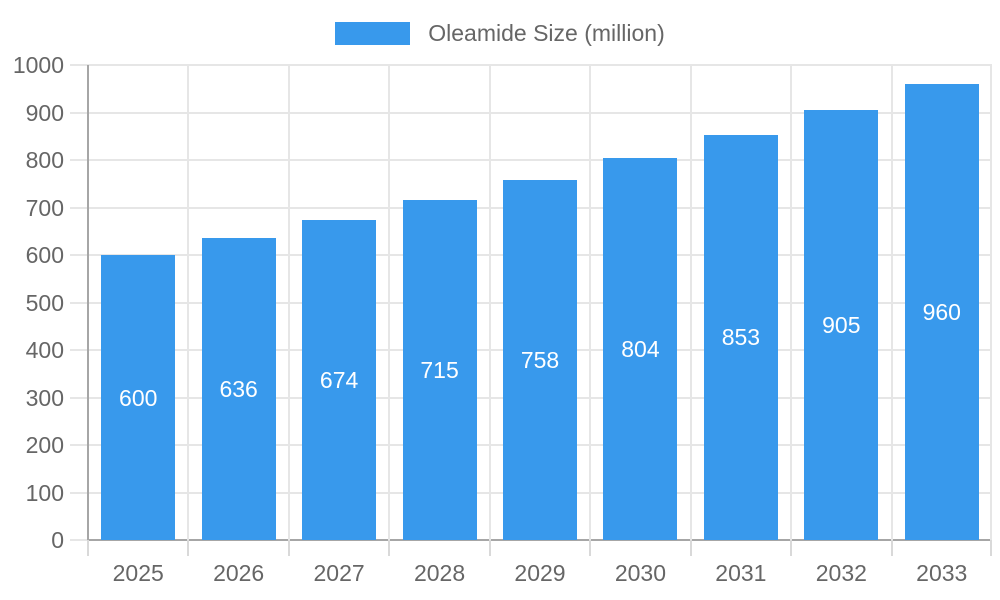 The width and height of the screenshot is (1000, 600). What do you see at coordinates (44, 397) in the screenshot?
I see `y-tick-label: 300` at bounding box center [44, 397].